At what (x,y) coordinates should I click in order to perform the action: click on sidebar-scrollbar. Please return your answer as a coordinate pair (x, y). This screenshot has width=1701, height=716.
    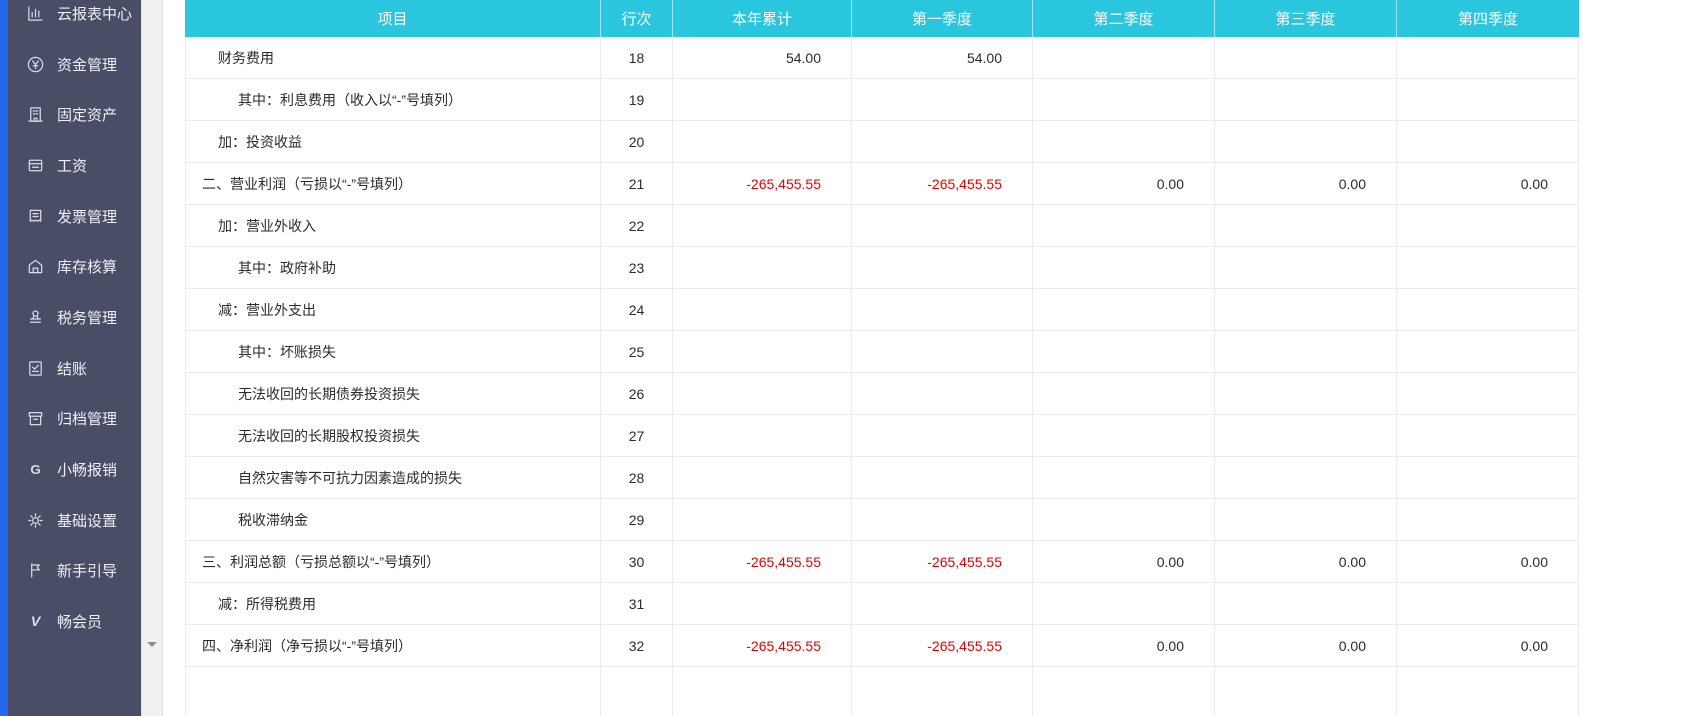
    Looking at the image, I should click on (152, 358).